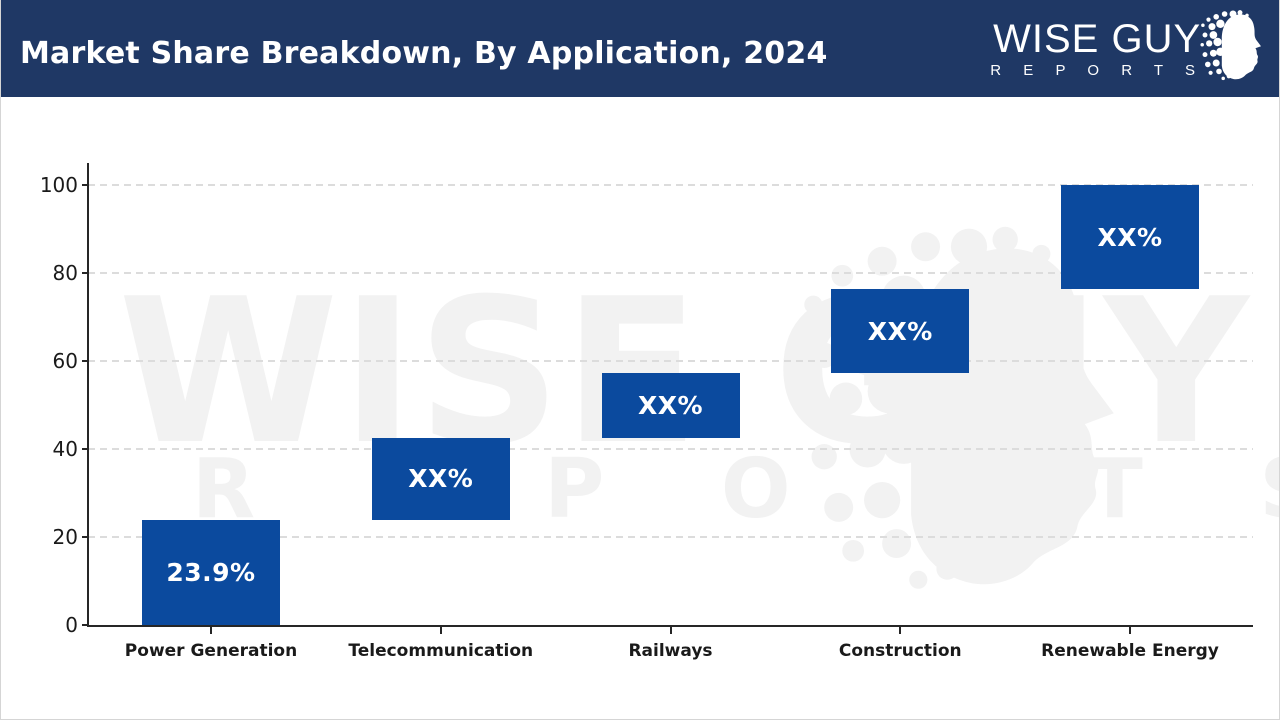 This screenshot has width=1280, height=720. I want to click on wise-guy-reports-logo: WISE GUY R E P O R T S, so click(1129, 49).